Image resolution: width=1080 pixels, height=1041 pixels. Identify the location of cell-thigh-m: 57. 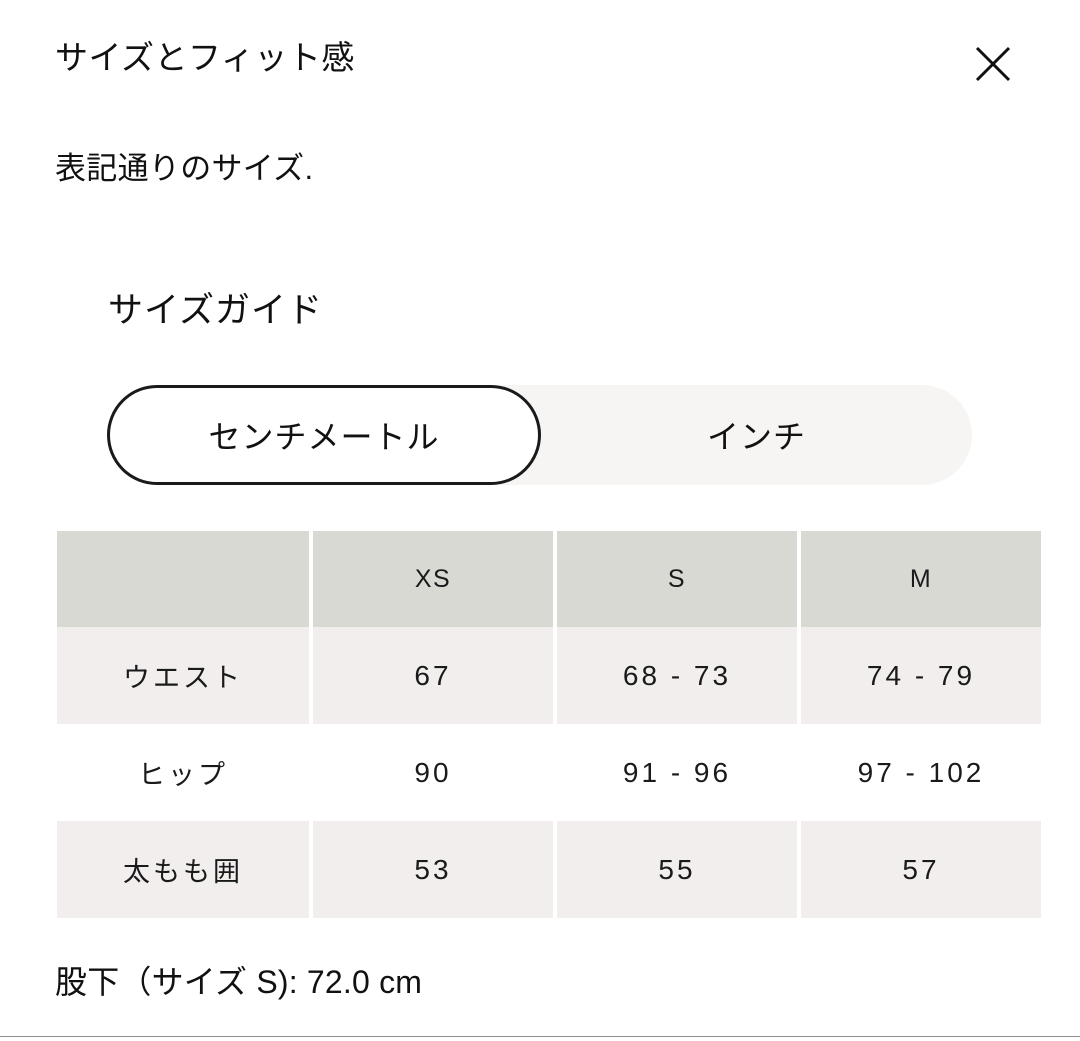
(921, 869).